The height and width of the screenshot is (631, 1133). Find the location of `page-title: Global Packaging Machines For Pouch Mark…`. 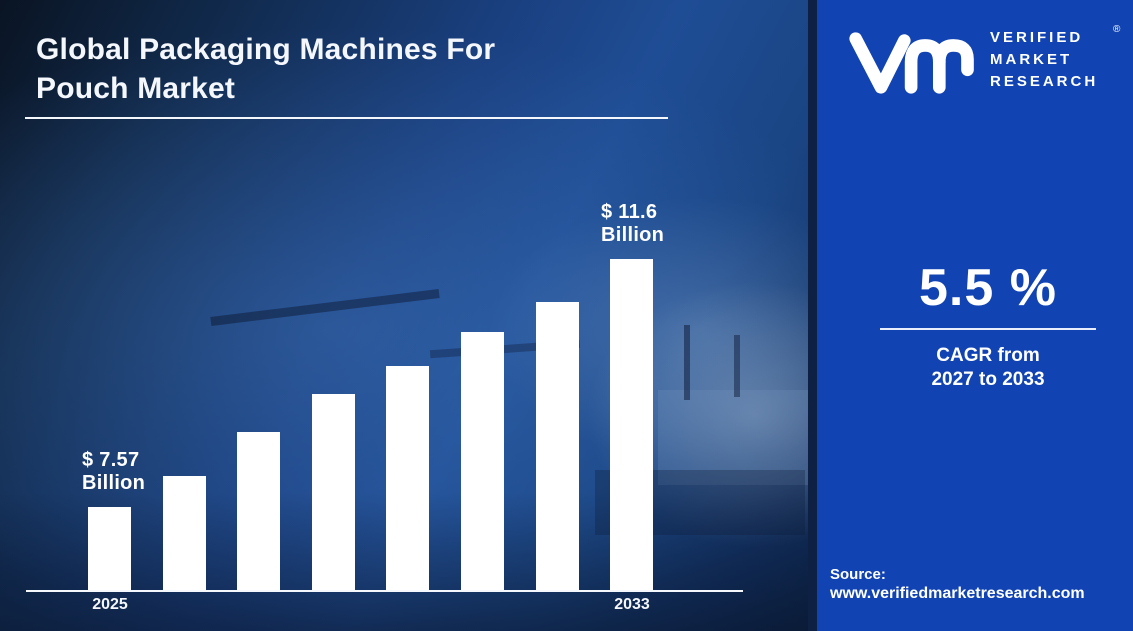

page-title: Global Packaging Machines For Pouch Mark… is located at coordinates (265, 69).